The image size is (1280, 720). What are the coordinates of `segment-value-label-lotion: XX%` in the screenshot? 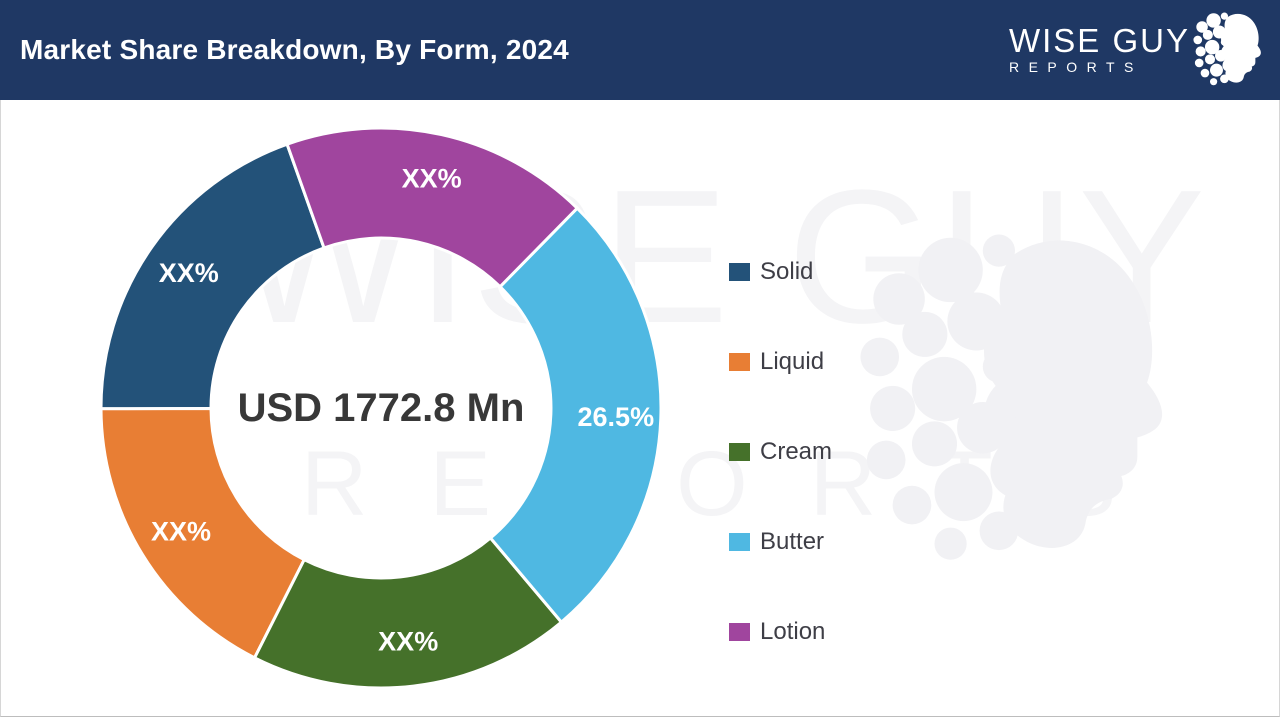 It's located at (432, 179).